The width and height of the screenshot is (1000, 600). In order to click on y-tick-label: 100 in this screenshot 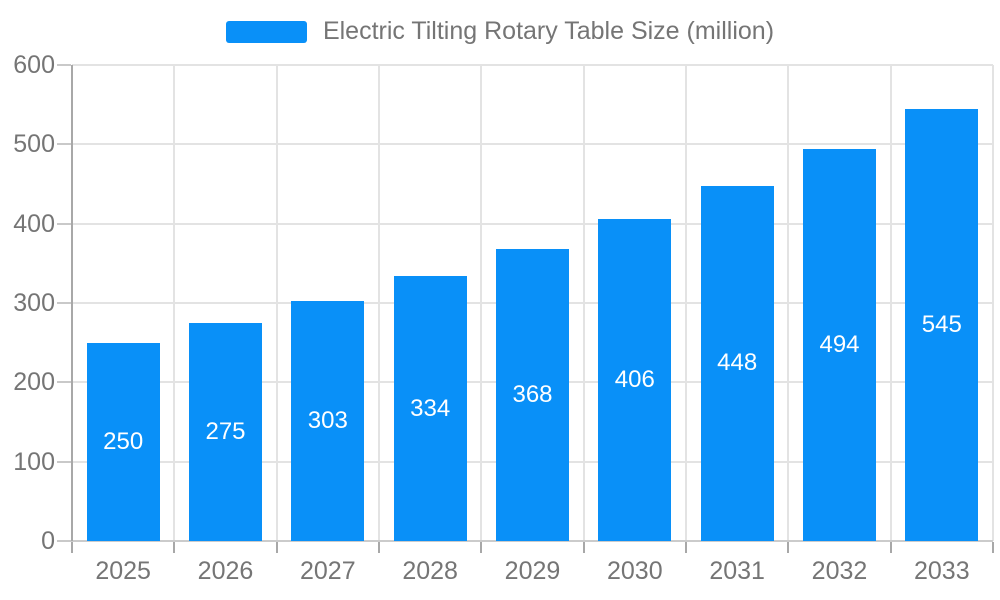, I will do `click(34, 461)`.